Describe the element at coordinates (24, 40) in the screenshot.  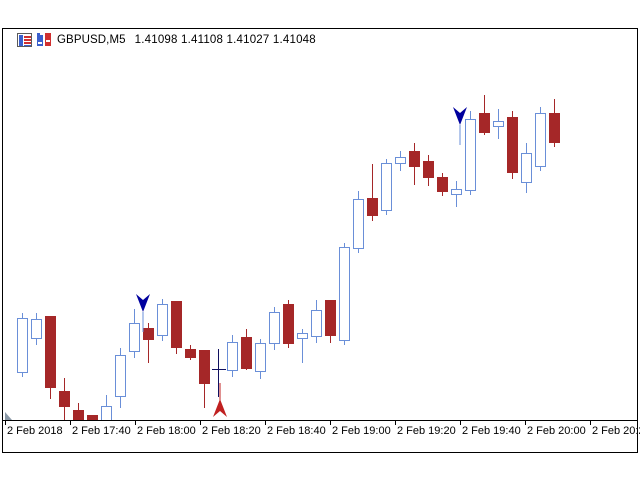
I see `data-window-icon` at that location.